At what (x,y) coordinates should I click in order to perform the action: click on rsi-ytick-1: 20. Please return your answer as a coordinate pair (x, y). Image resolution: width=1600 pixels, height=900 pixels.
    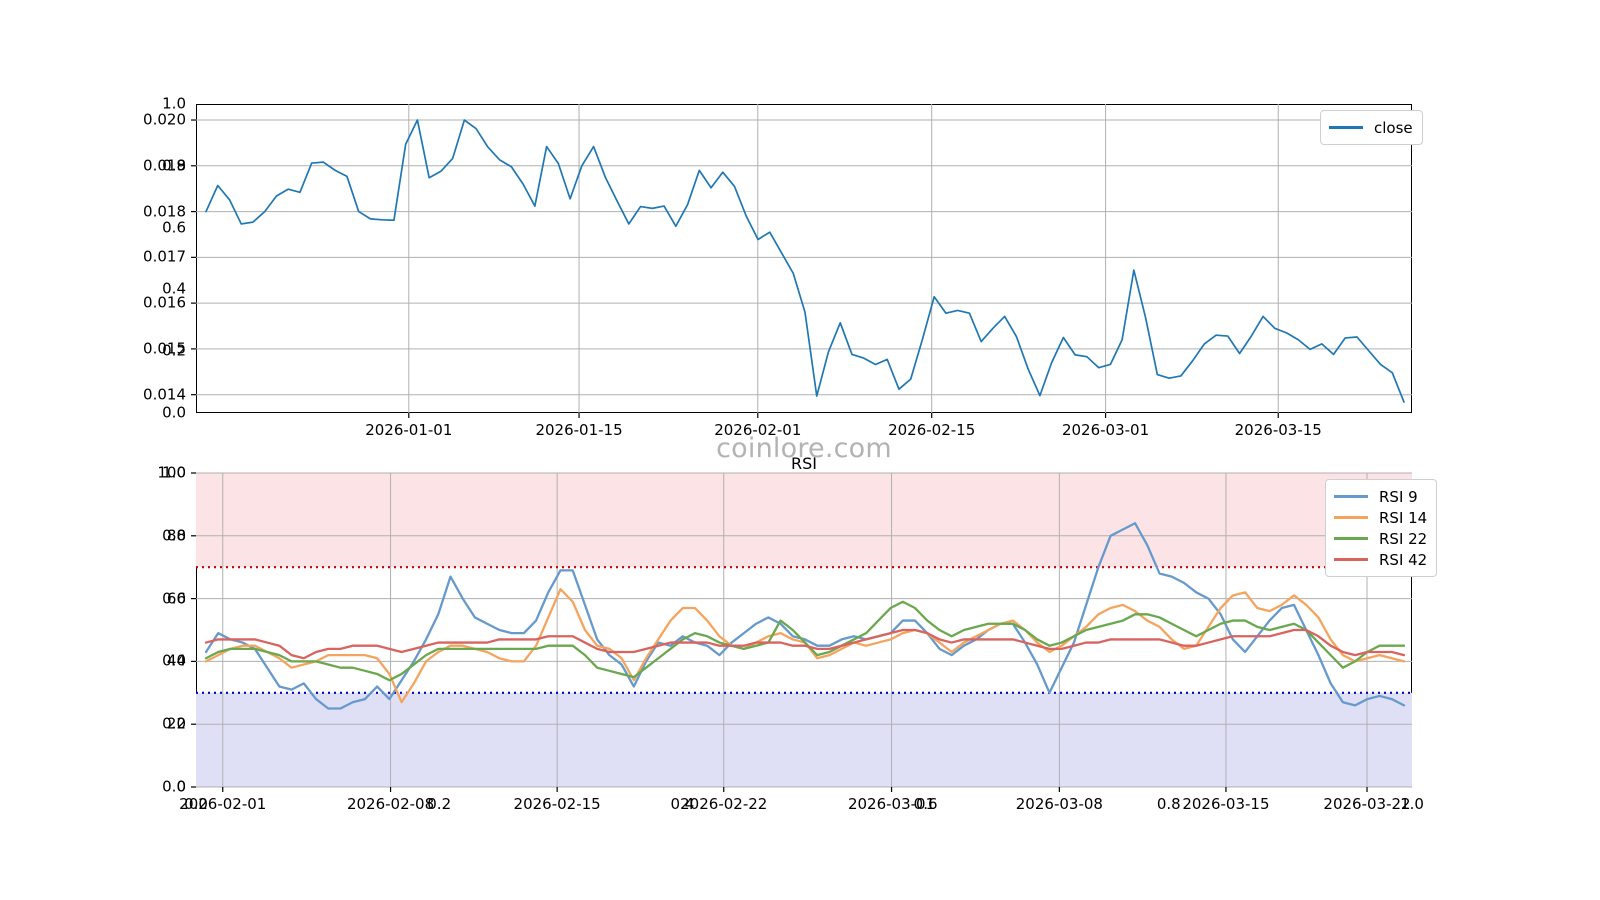
    Looking at the image, I should click on (176, 723).